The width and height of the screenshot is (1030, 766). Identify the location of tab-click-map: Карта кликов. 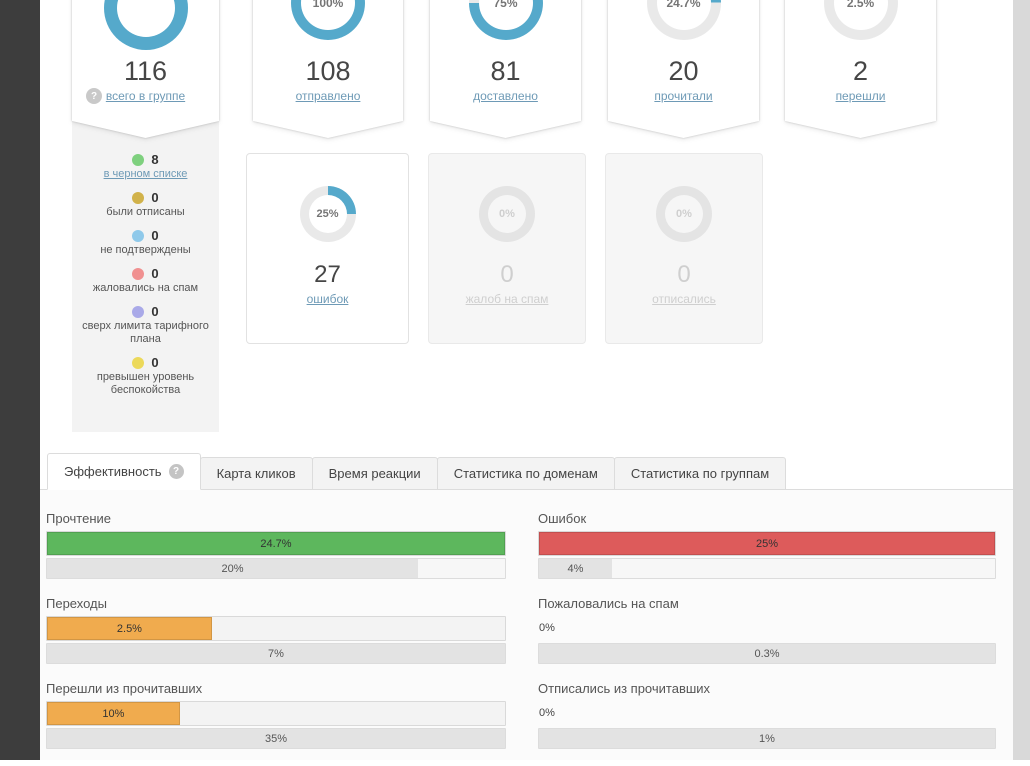
(256, 473).